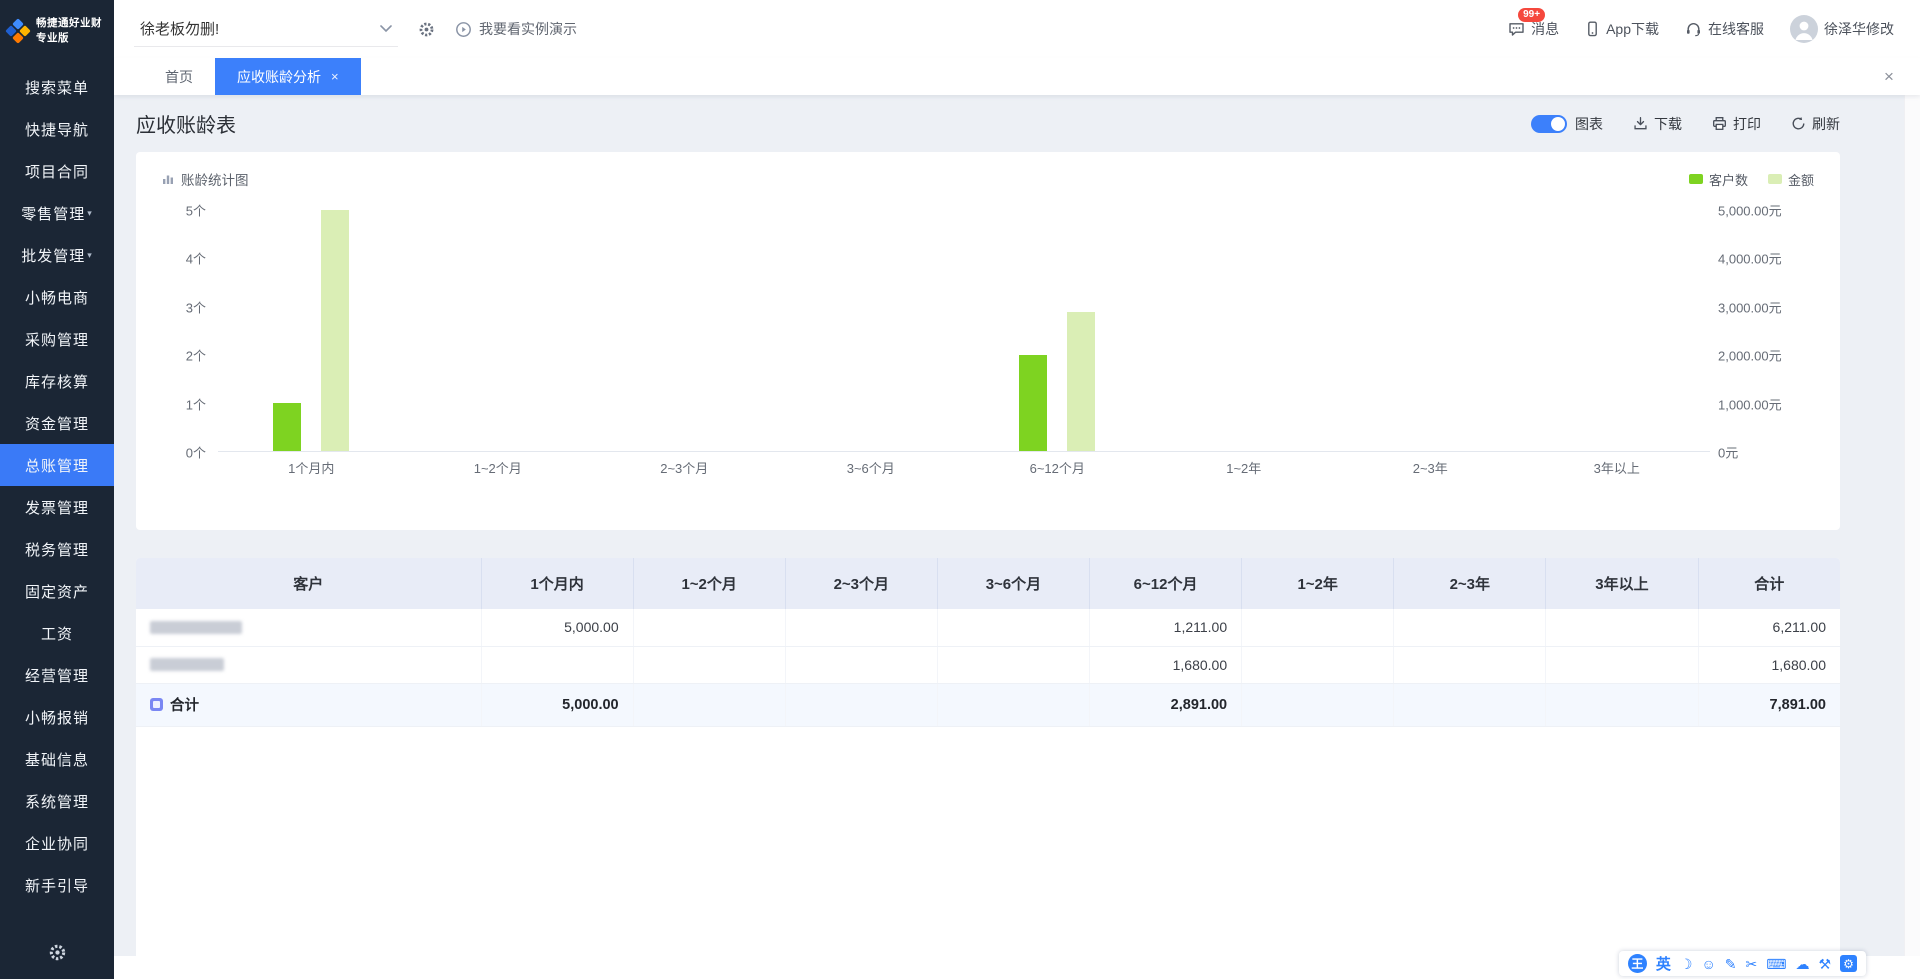 The image size is (1920, 979). What do you see at coordinates (1166, 665) in the screenshot?
I see `amount-cell: 1,680.00` at bounding box center [1166, 665].